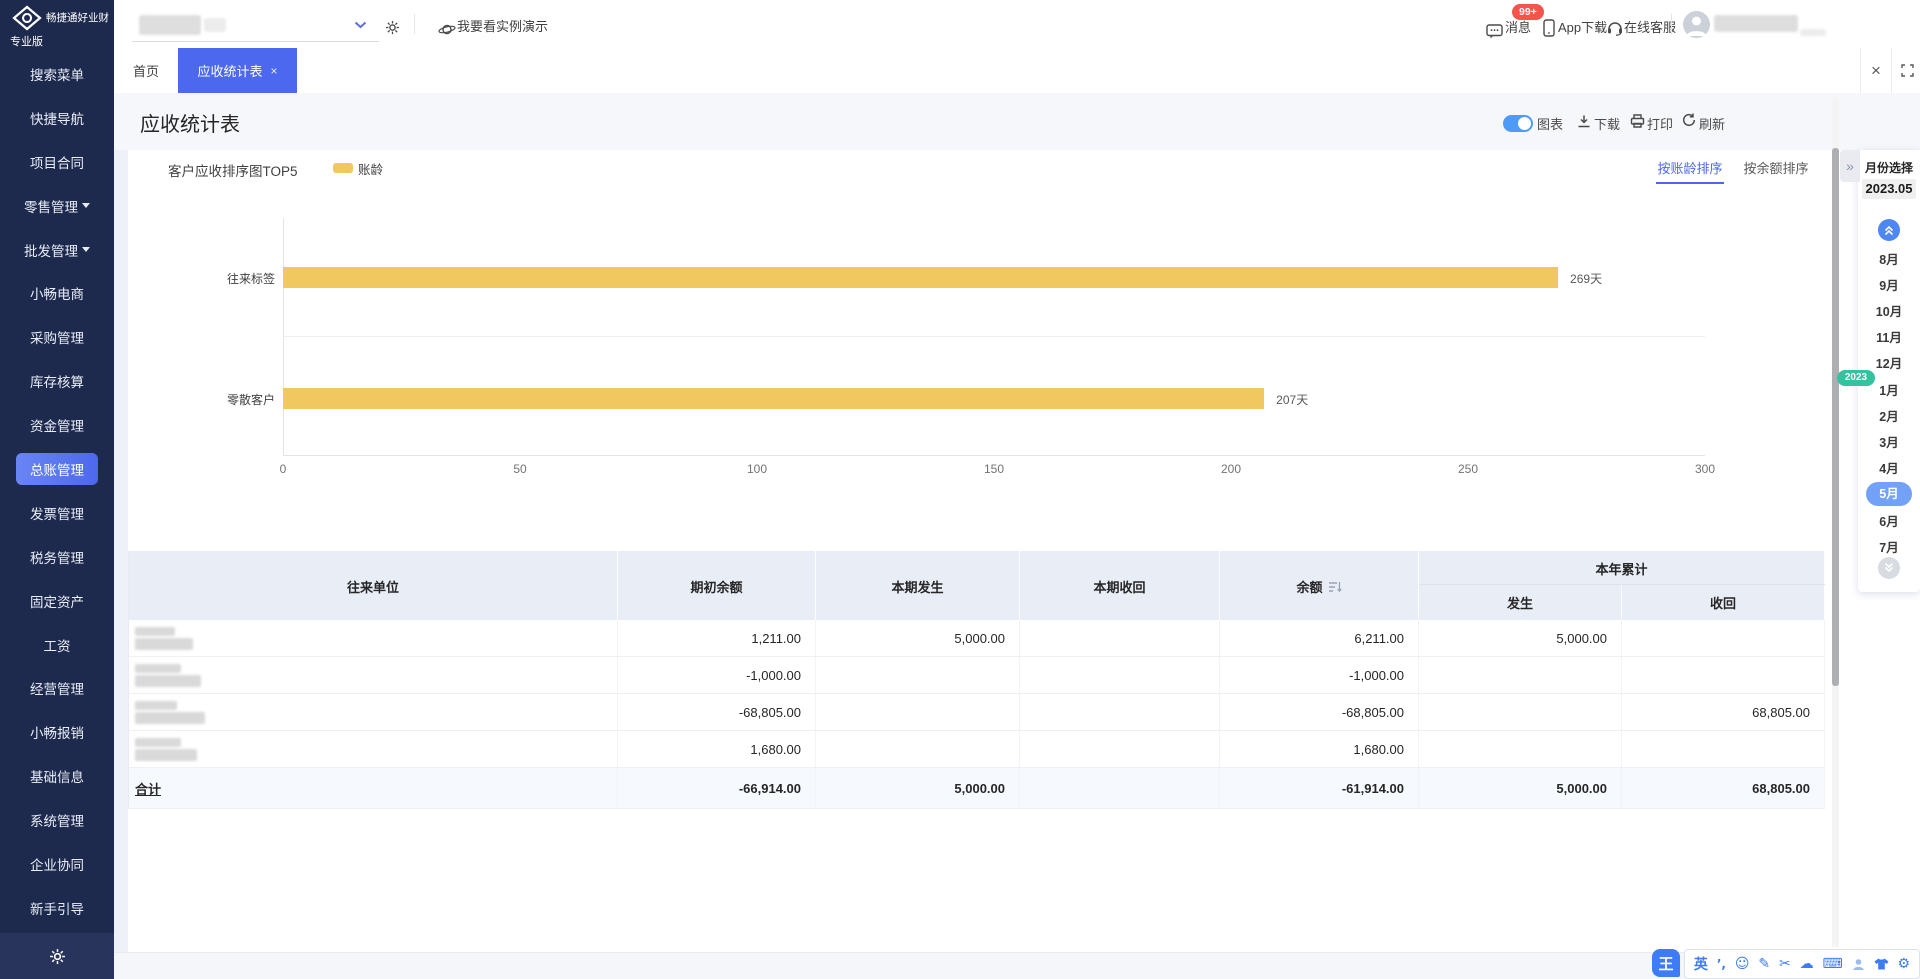 The height and width of the screenshot is (979, 1920). I want to click on download-icon, so click(1584, 121).